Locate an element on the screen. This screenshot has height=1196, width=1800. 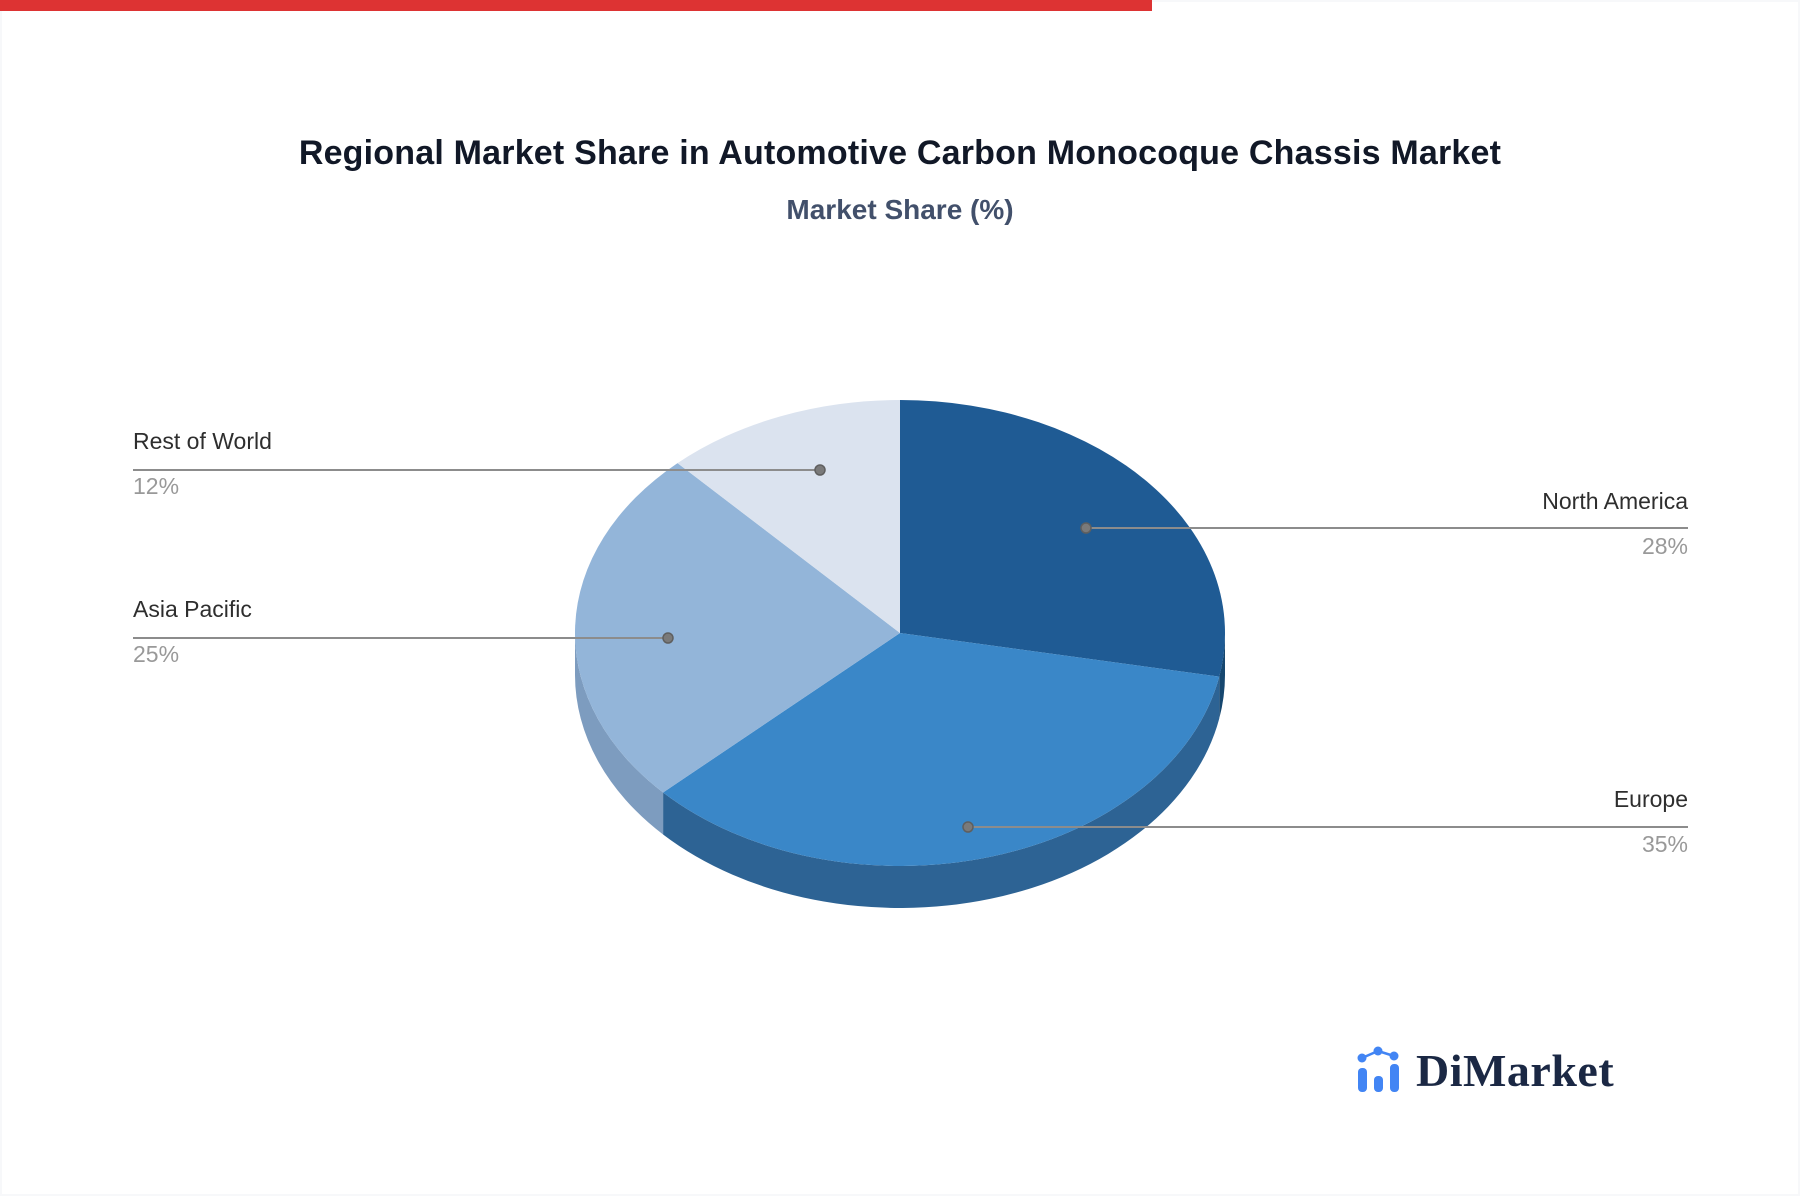
pie-slice-side-asia-pacific is located at coordinates (619, 734).